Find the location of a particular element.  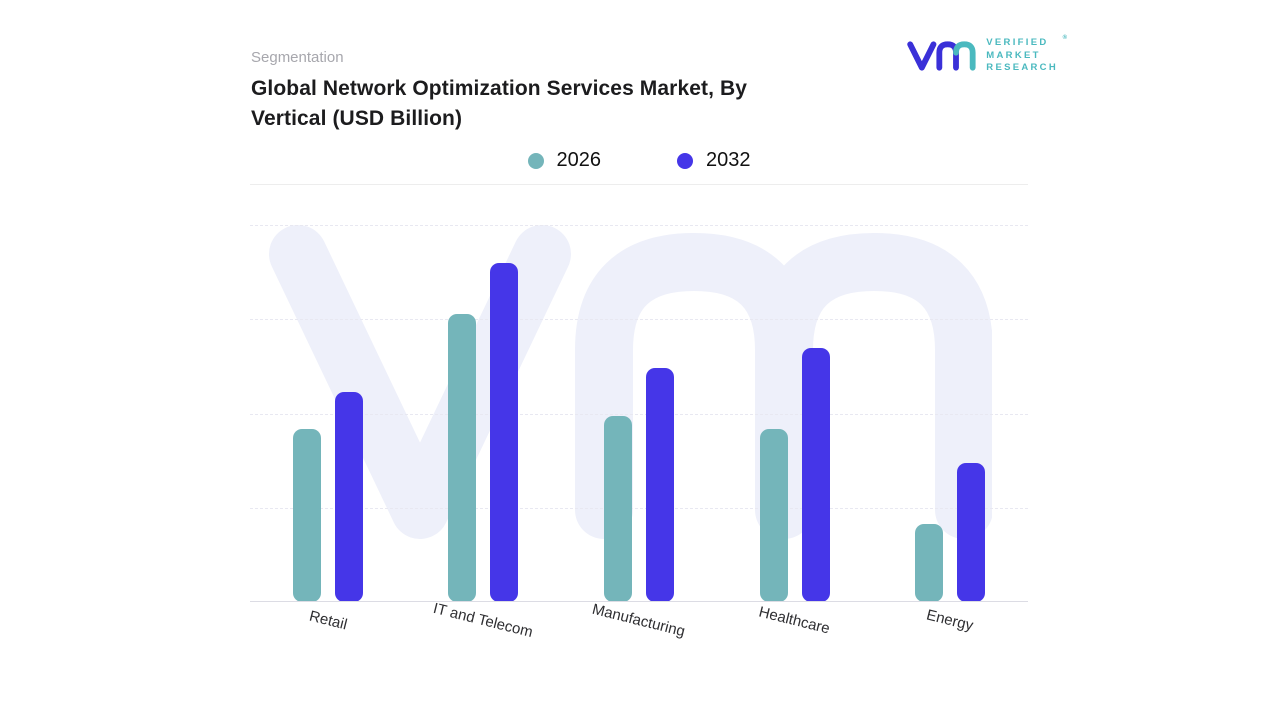

bar-2032-manufacturing is located at coordinates (659, 485).